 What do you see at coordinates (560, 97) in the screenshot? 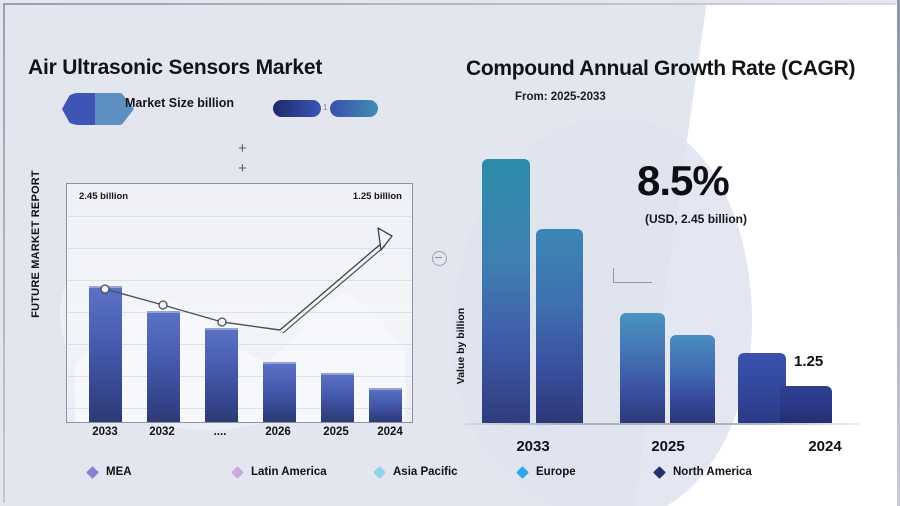
I see `right-panel-subtitle: From: 2025-2033` at bounding box center [560, 97].